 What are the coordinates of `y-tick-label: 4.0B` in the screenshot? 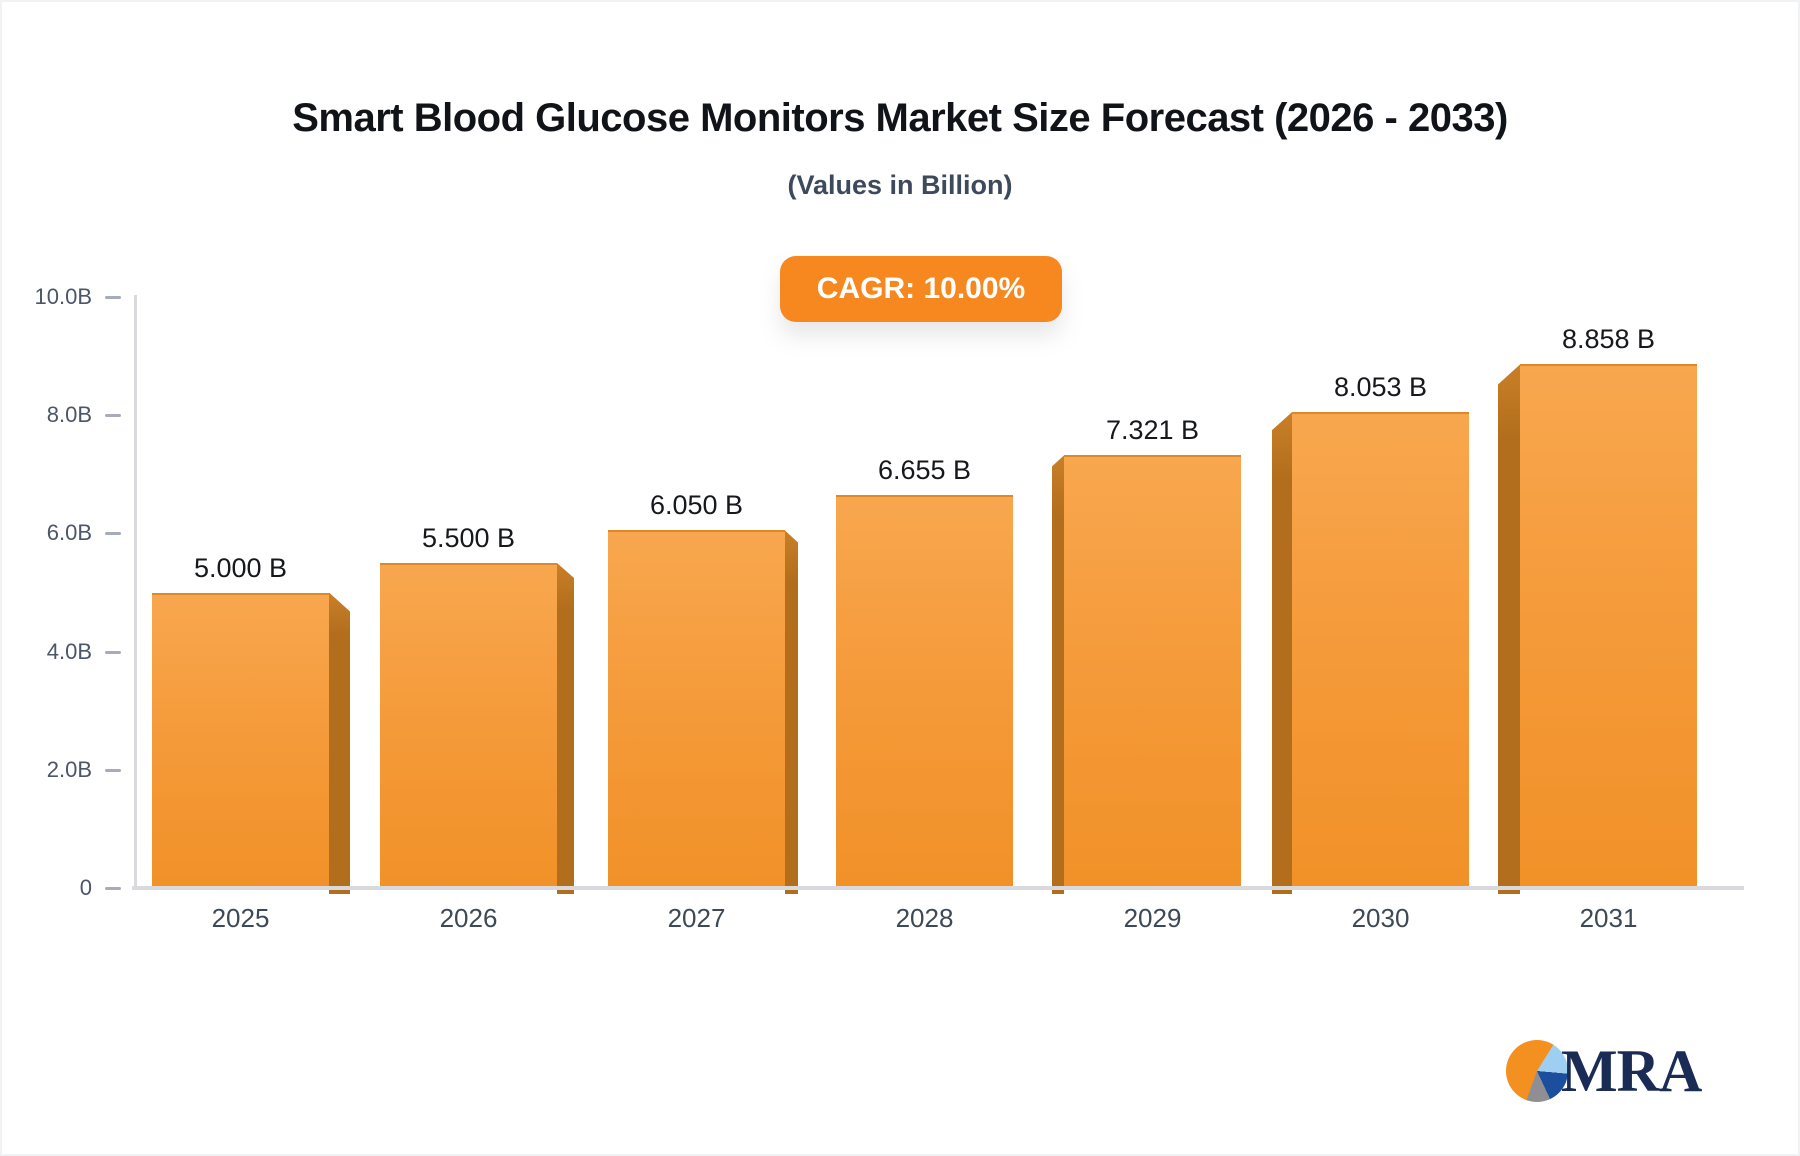 It's located at (69, 651).